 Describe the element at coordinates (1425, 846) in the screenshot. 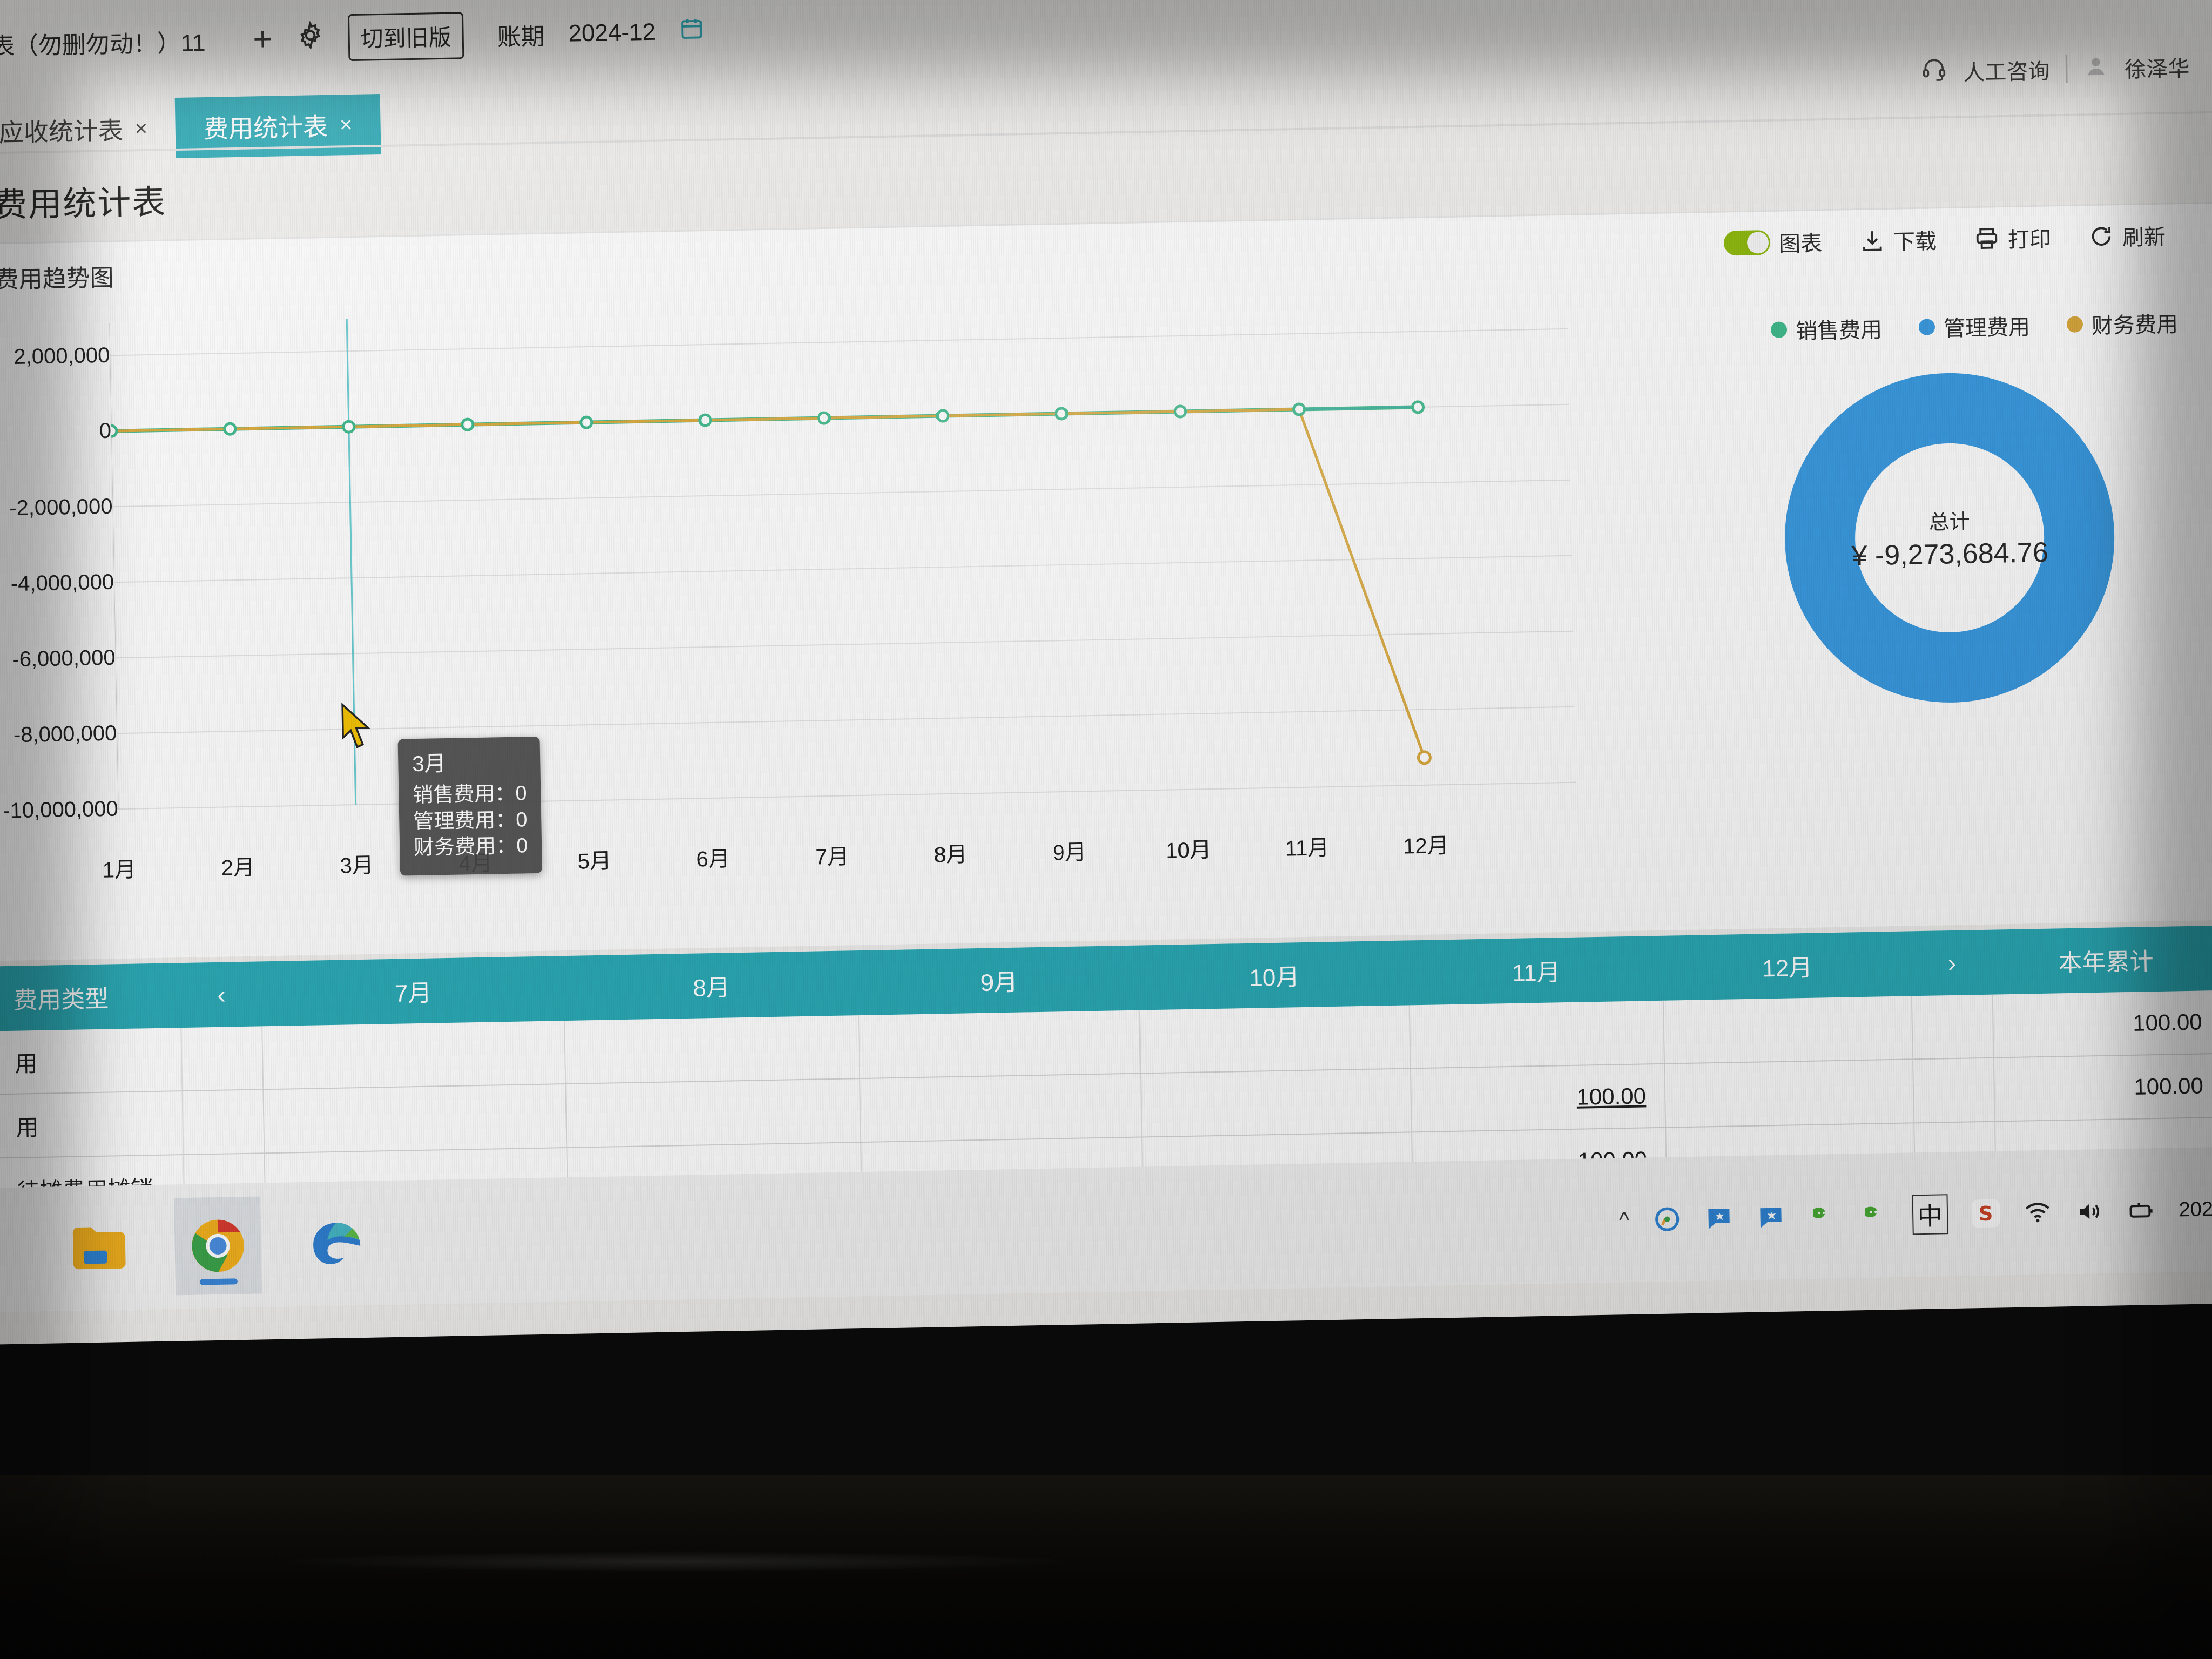

I see `x-tick: 12月` at that location.